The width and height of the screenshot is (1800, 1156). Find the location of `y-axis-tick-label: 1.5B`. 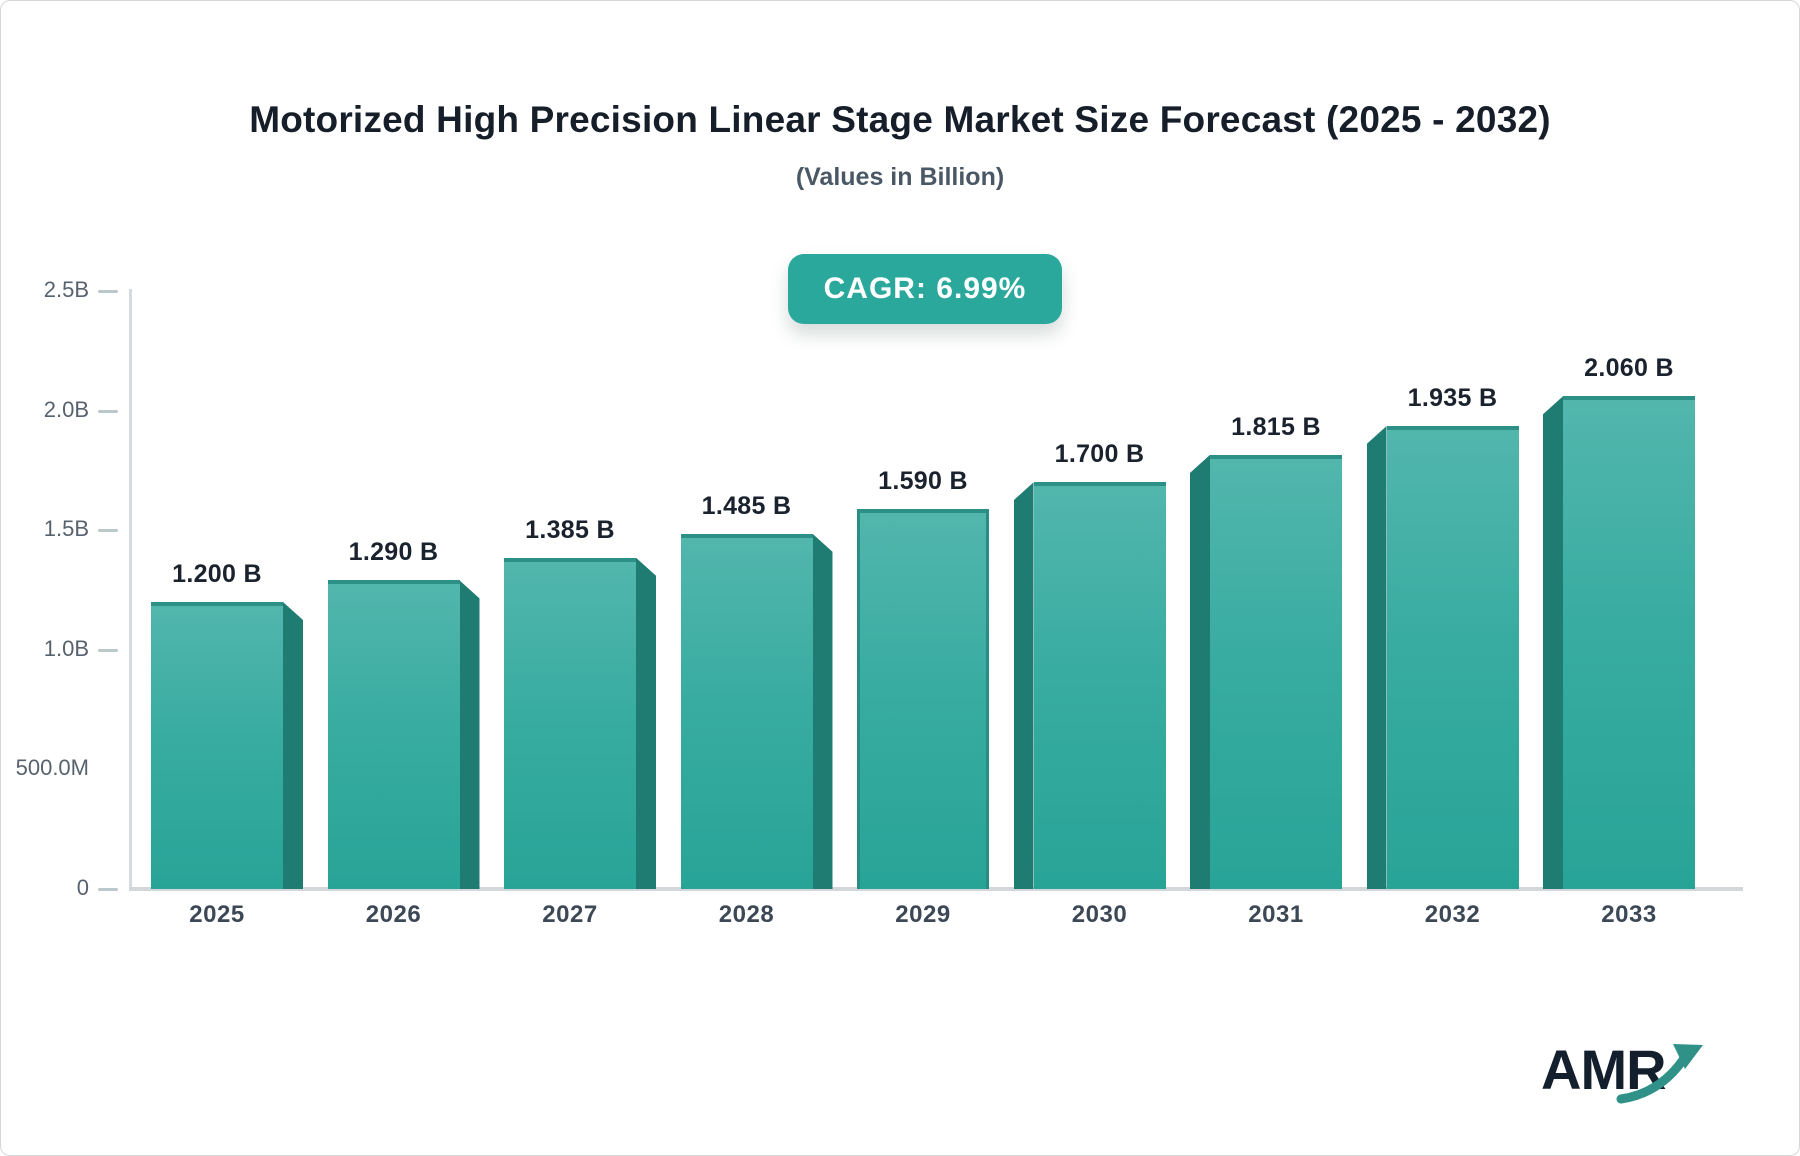

y-axis-tick-label: 1.5B is located at coordinates (66, 529).